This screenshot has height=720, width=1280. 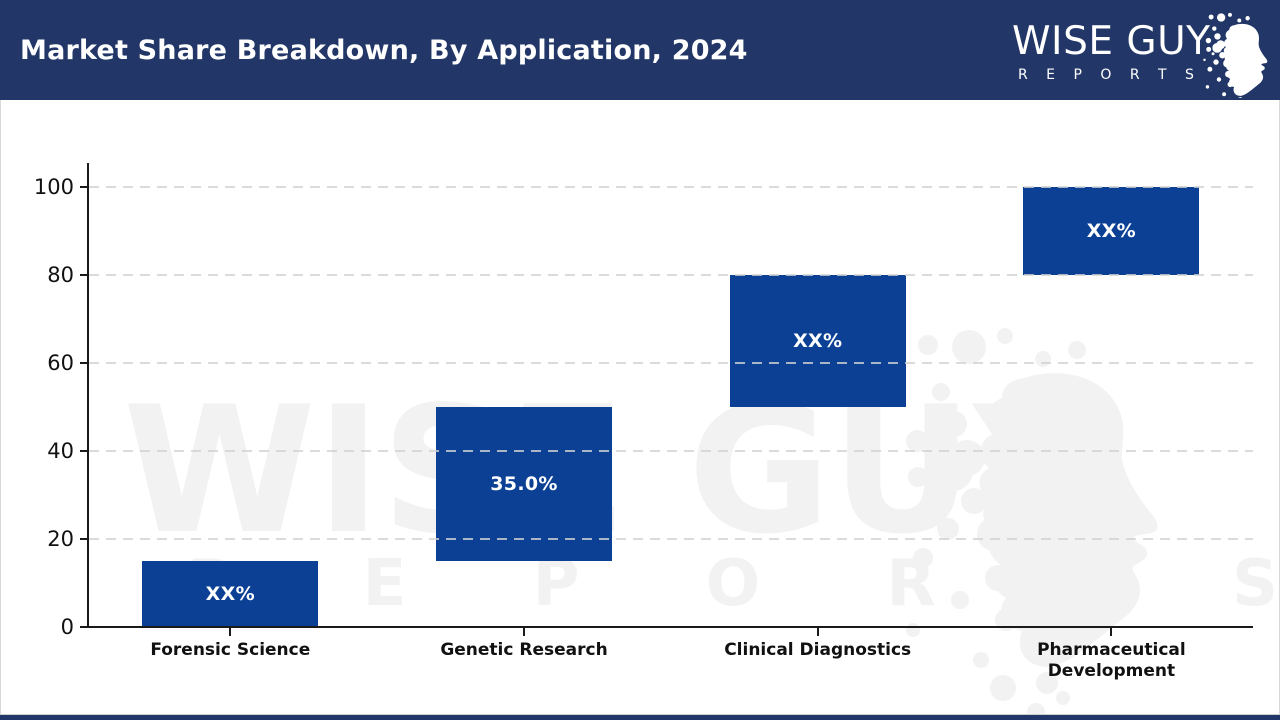 I want to click on bar-genetic-research: 35.0%, so click(x=524, y=484).